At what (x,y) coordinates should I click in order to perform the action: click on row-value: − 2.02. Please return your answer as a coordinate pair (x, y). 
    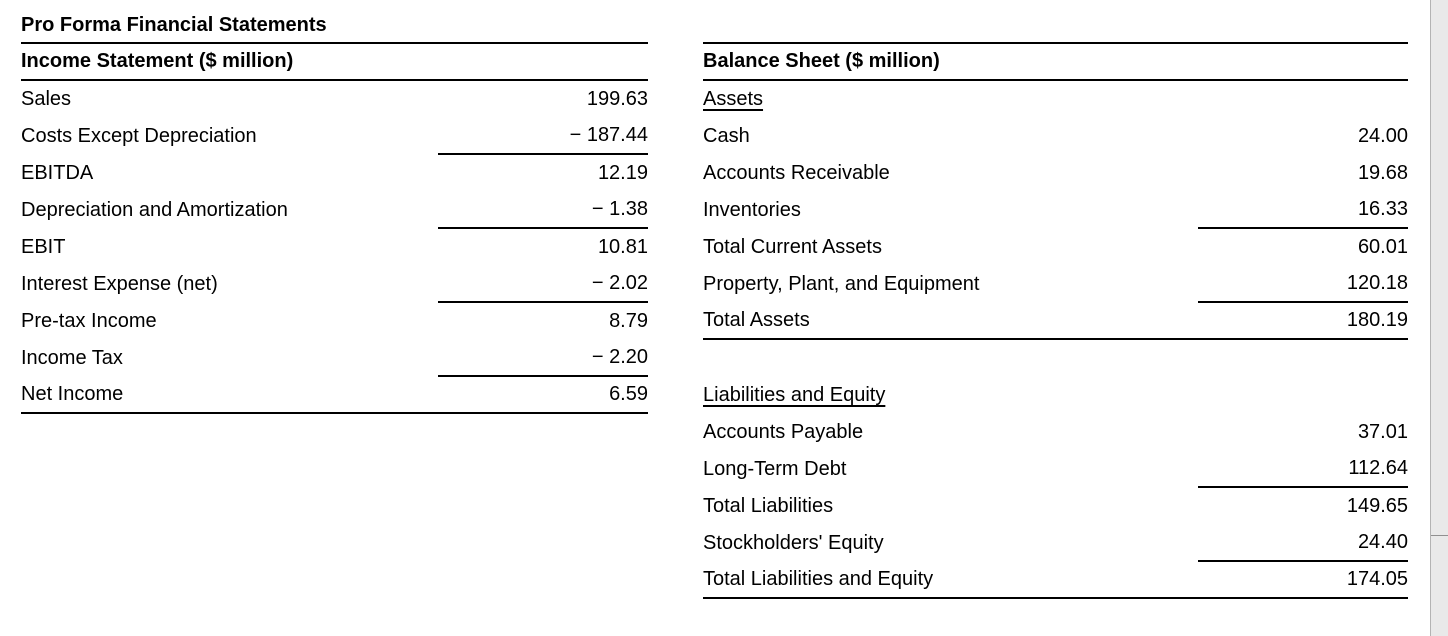
    Looking at the image, I should click on (543, 284).